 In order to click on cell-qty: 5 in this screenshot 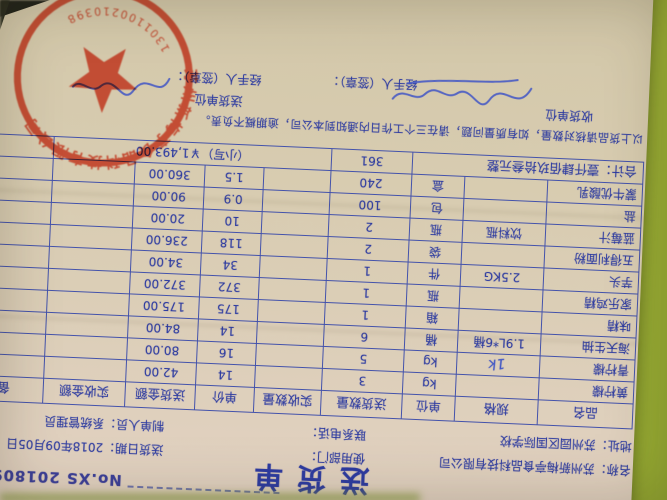, I will do `click(363, 359)`.